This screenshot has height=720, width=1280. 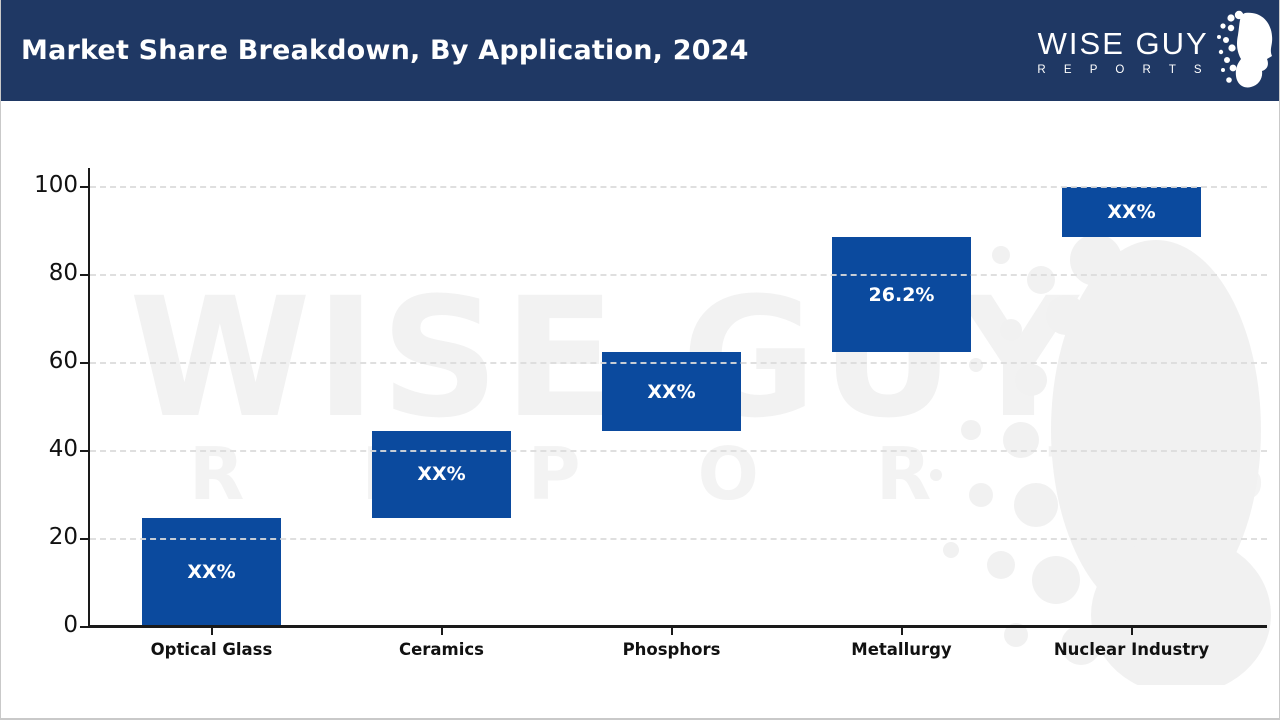 I want to click on bar-ceramics: XX%, so click(x=441, y=474).